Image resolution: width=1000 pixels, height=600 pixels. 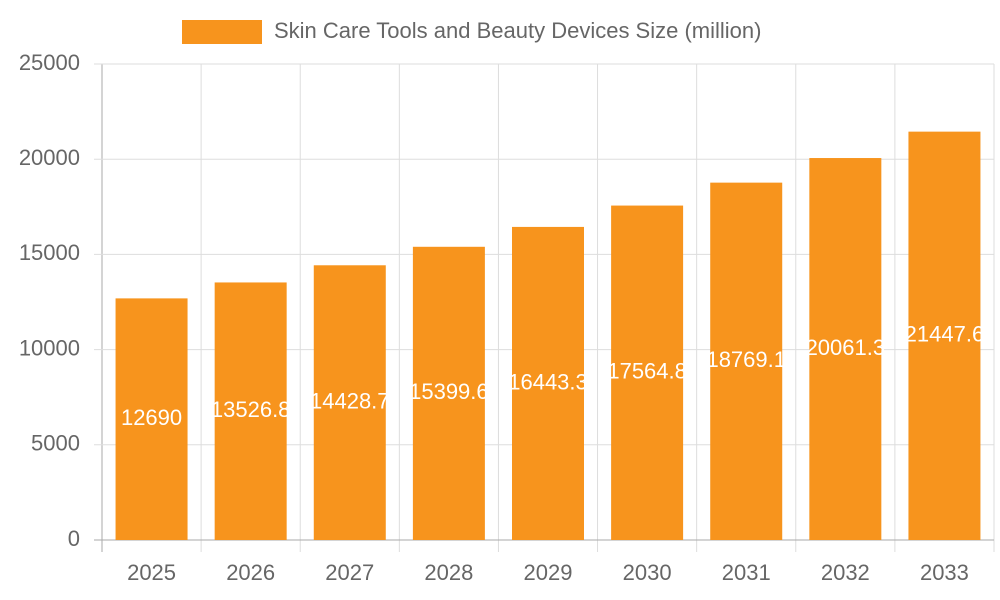 I want to click on value-label: 16443.3, so click(x=548, y=381).